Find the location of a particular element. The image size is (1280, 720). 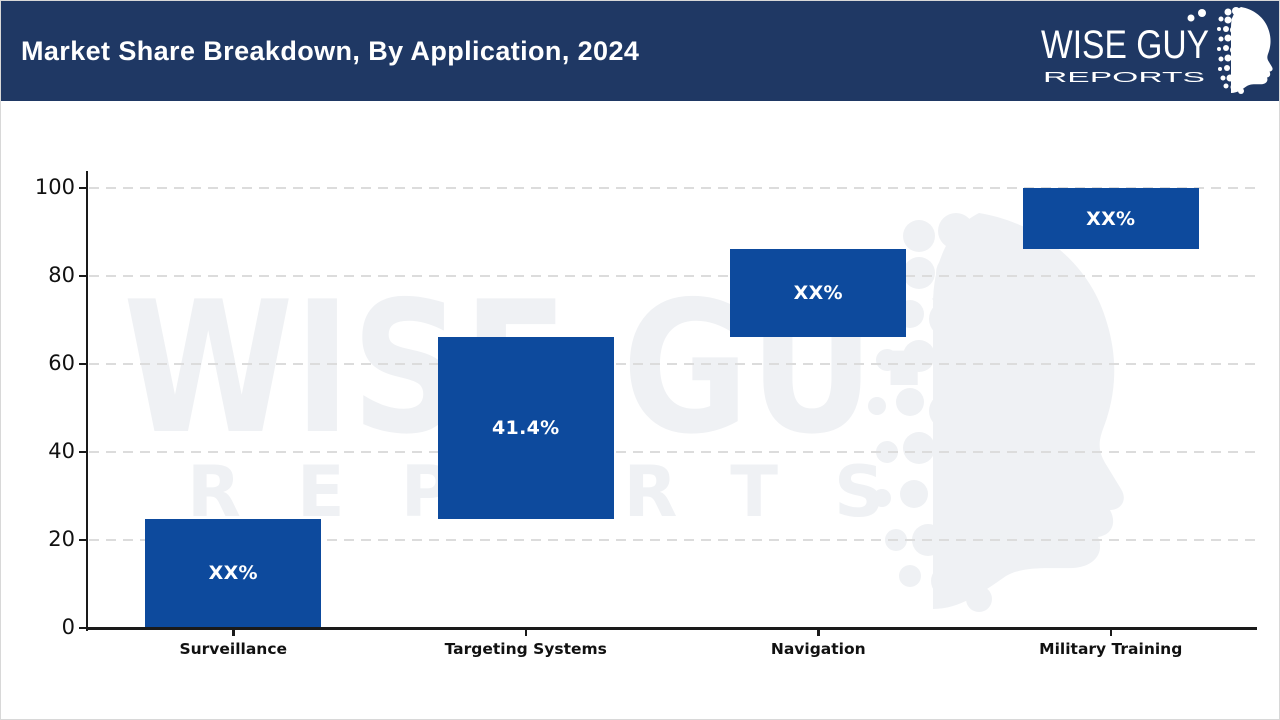

y-tick-label: 40 is located at coordinates (61, 451).